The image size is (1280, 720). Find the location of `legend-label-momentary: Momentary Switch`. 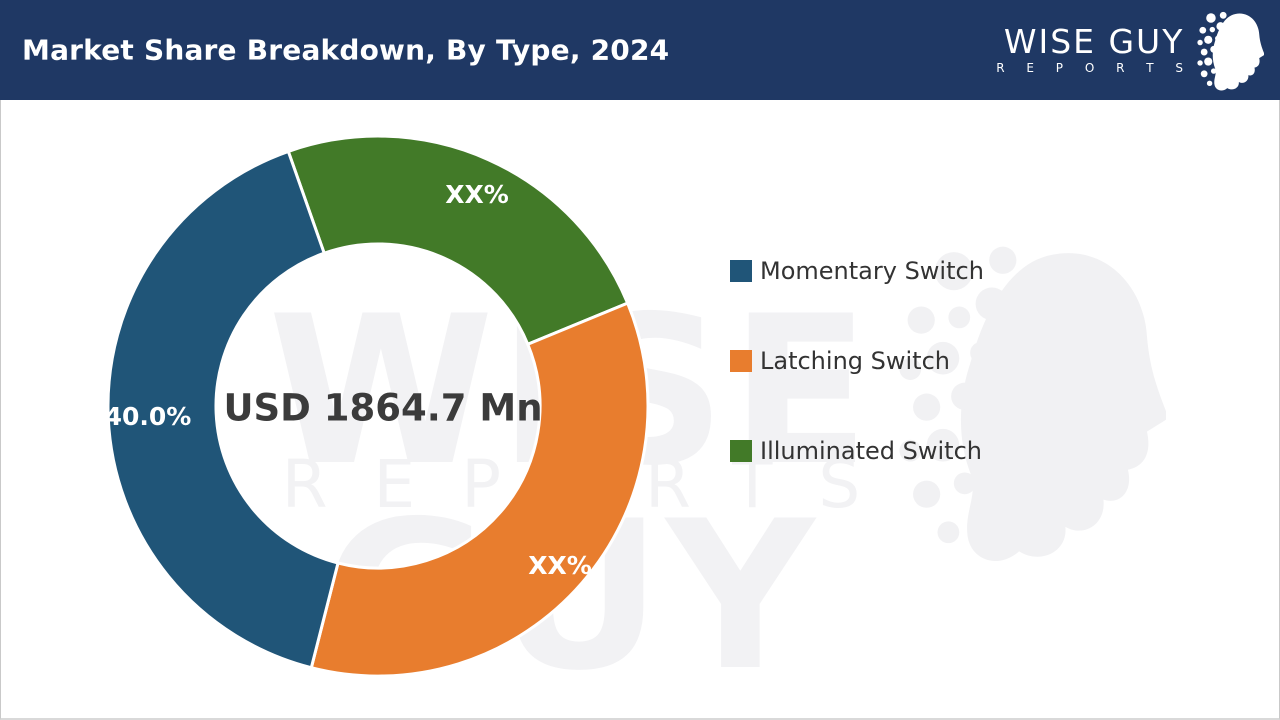

legend-label-momentary: Momentary Switch is located at coordinates (872, 271).